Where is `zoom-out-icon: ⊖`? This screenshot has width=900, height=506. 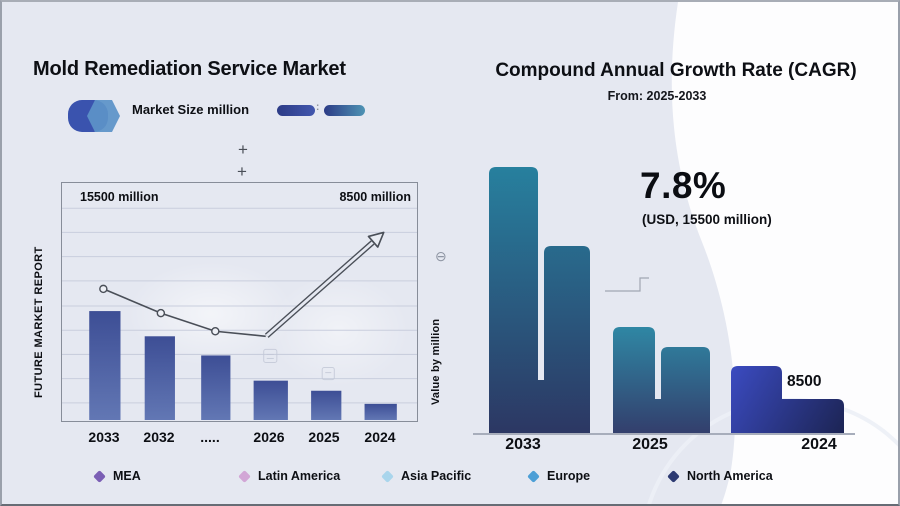 zoom-out-icon: ⊖ is located at coordinates (441, 256).